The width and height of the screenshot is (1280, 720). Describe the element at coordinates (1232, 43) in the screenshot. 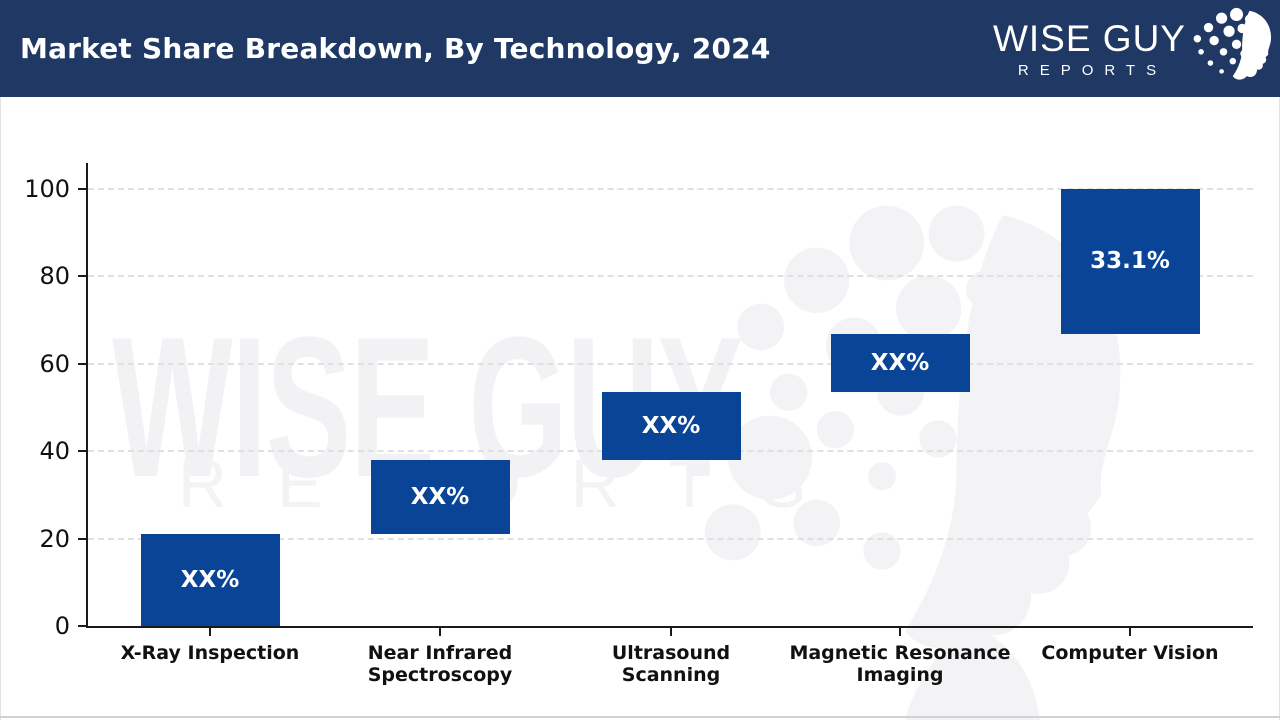

I see `brand-head-dots-icon` at that location.